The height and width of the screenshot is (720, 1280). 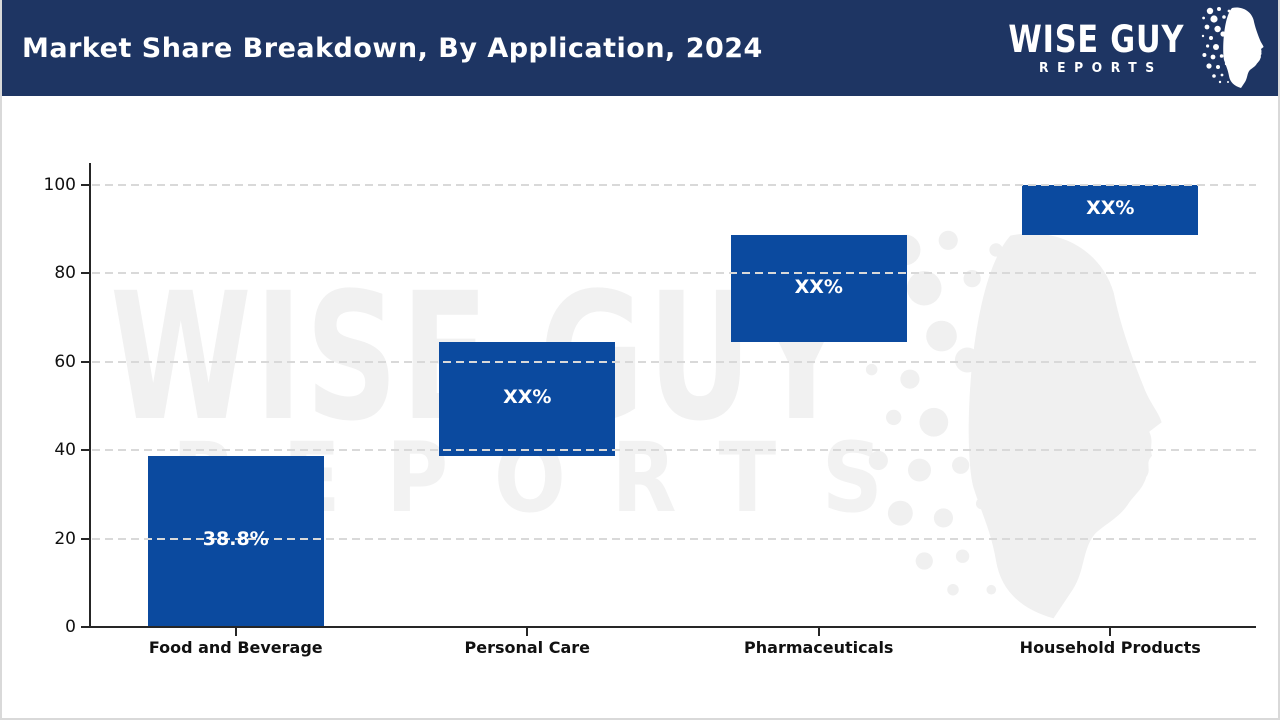 I want to click on bar-value-label-personal-care: XX%, so click(x=527, y=396).